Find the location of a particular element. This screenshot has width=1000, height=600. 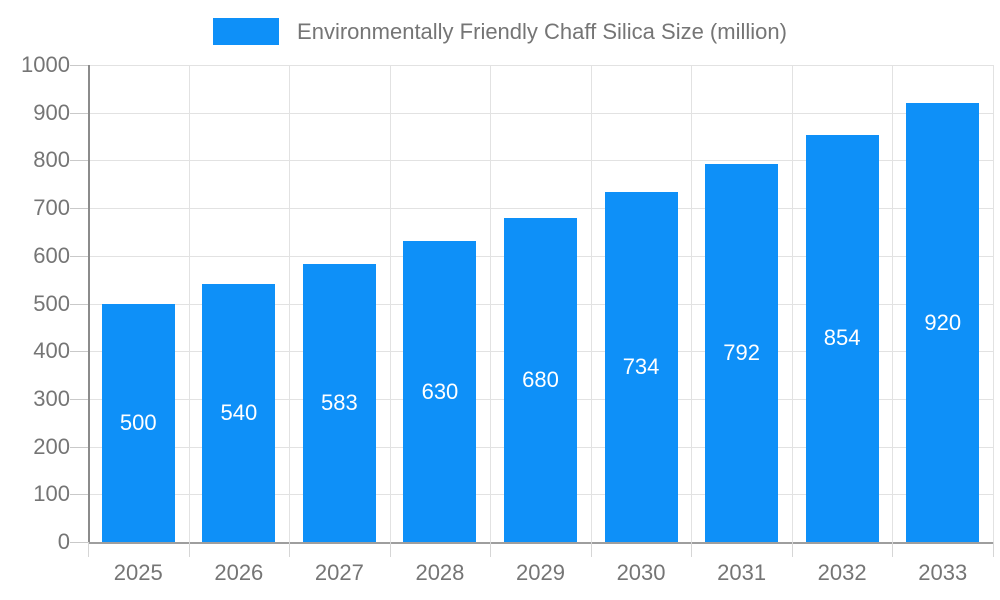

bar-value-label: 583 is located at coordinates (339, 402).